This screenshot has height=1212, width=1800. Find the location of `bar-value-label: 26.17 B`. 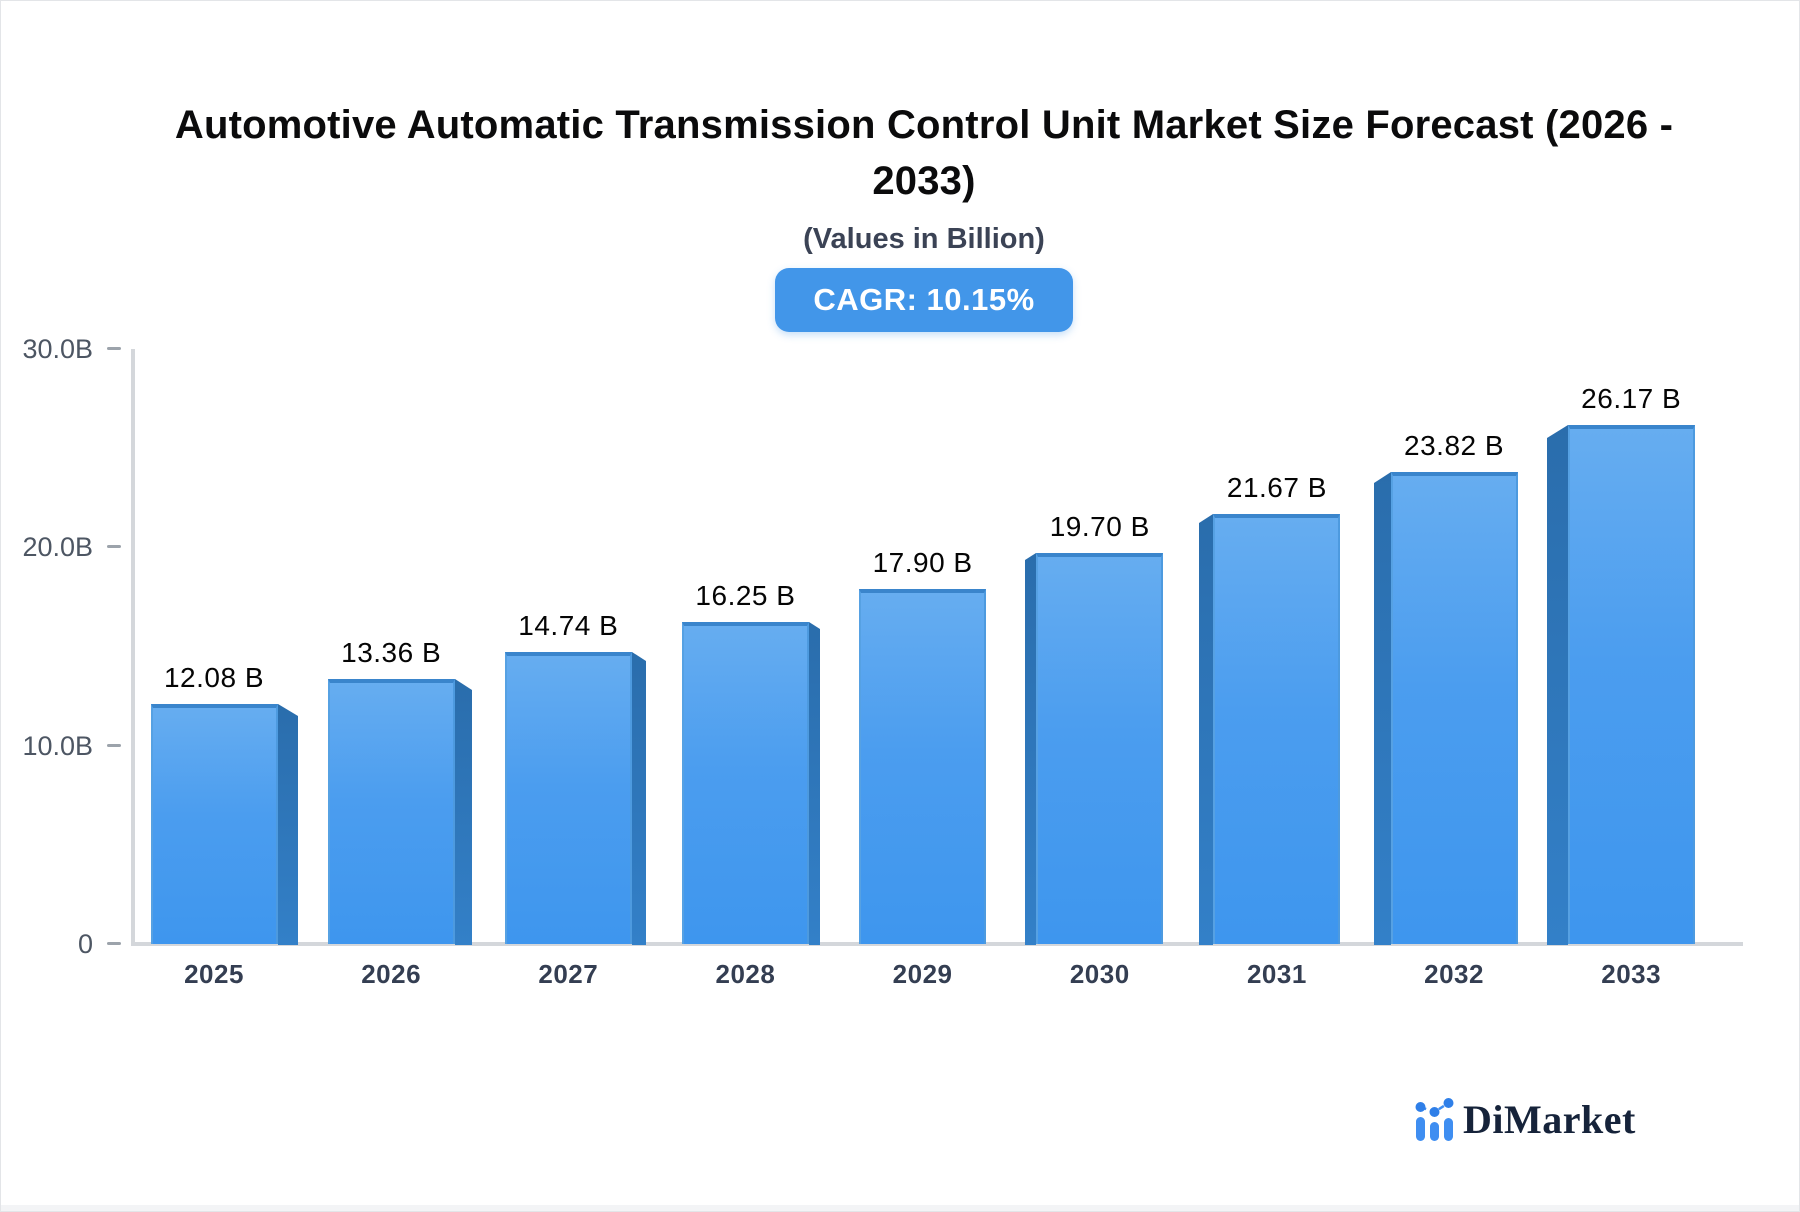

bar-value-label: 26.17 B is located at coordinates (1631, 398).